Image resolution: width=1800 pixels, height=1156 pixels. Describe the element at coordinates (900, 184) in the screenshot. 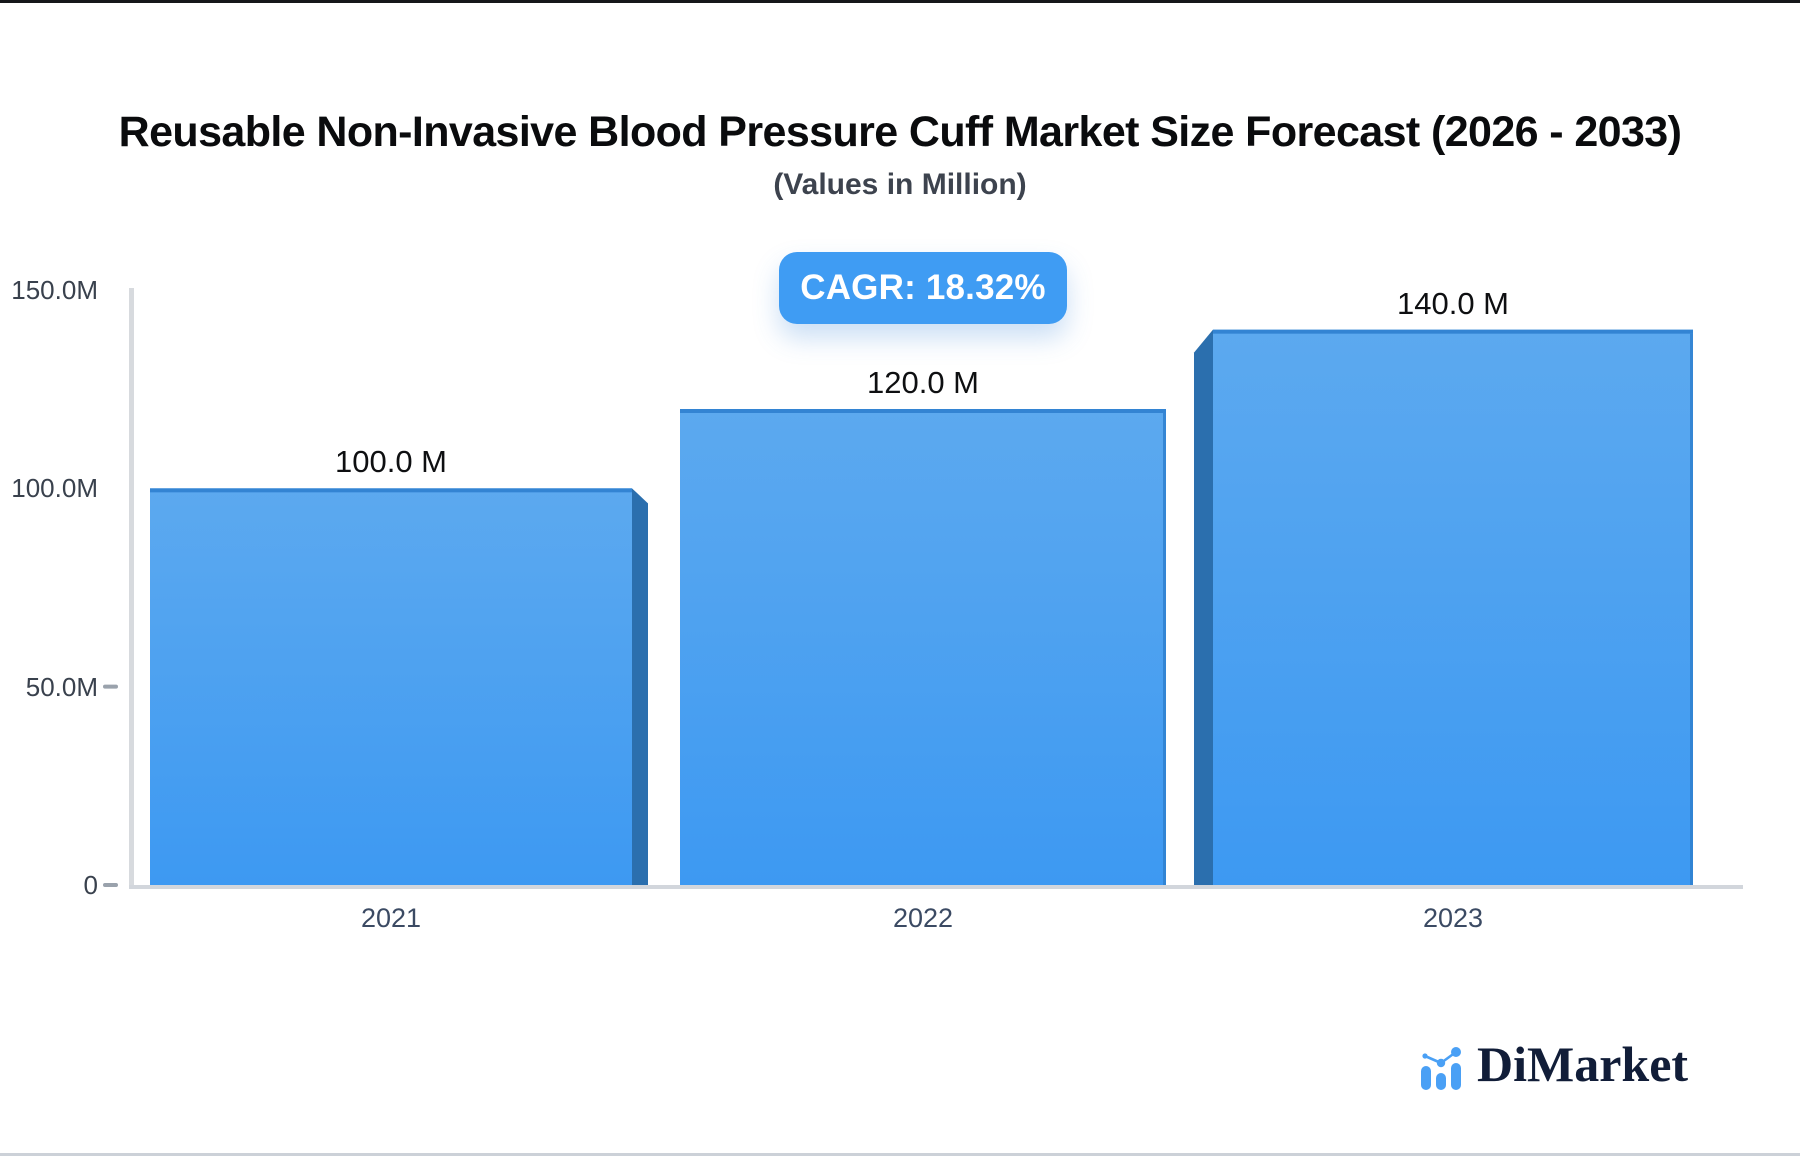

I see `chart-subtitle: (Values in Million)` at that location.